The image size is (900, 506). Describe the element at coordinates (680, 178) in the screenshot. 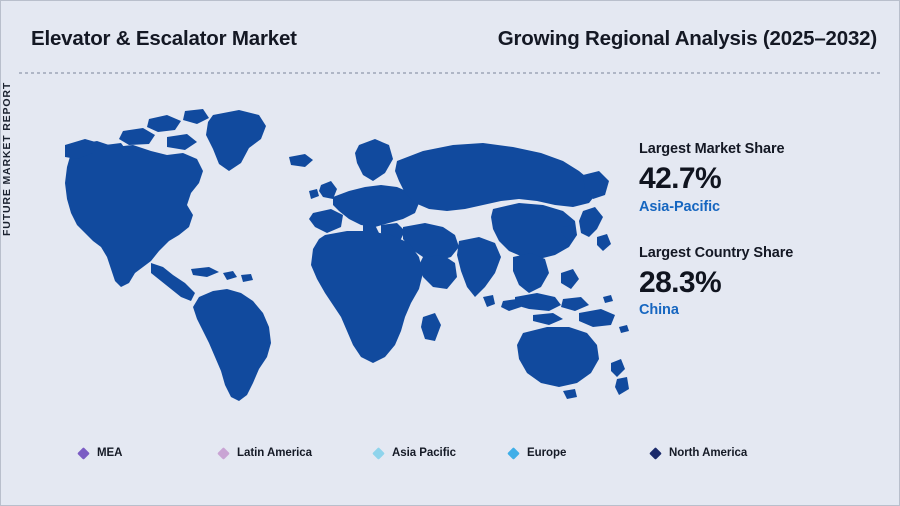

I see `stat-value: 42.7%` at that location.